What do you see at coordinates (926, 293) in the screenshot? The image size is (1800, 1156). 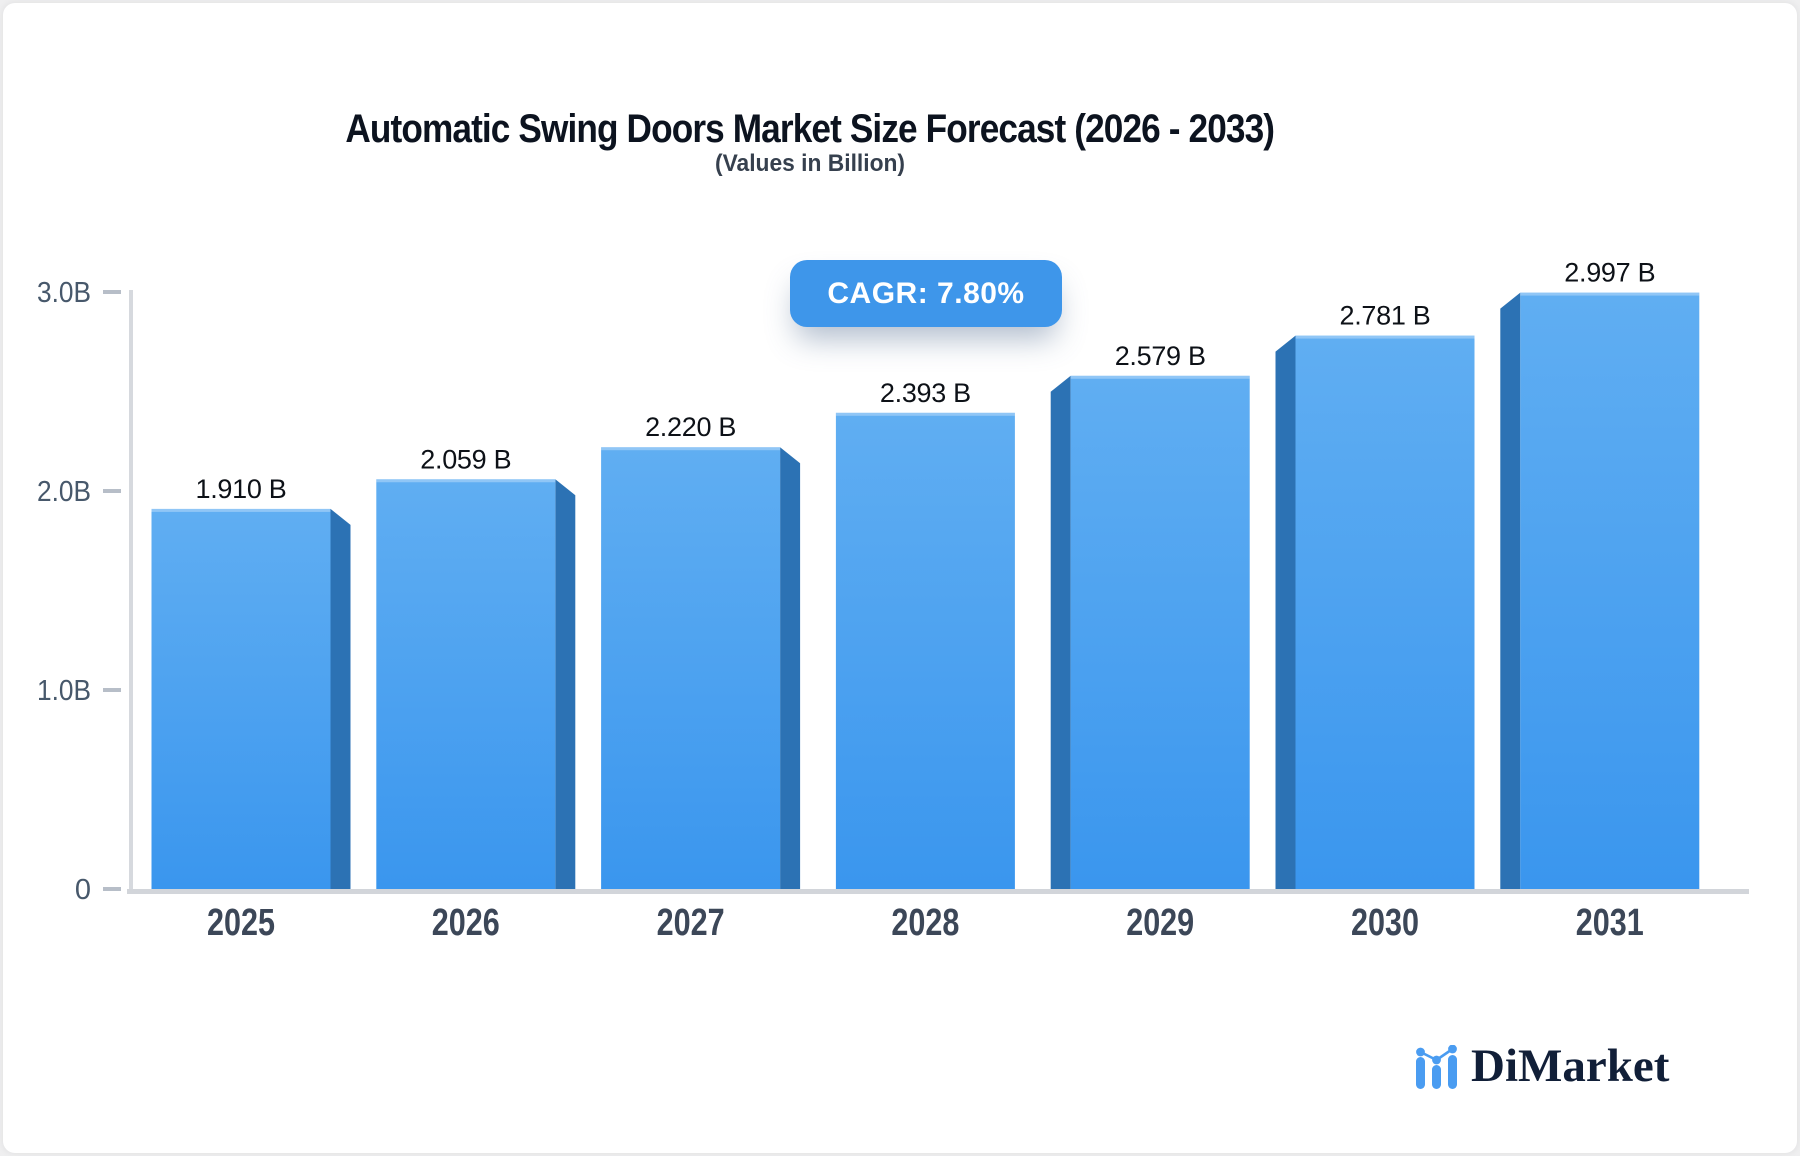 I see `cagr-badge: CAGR: 7.80%` at bounding box center [926, 293].